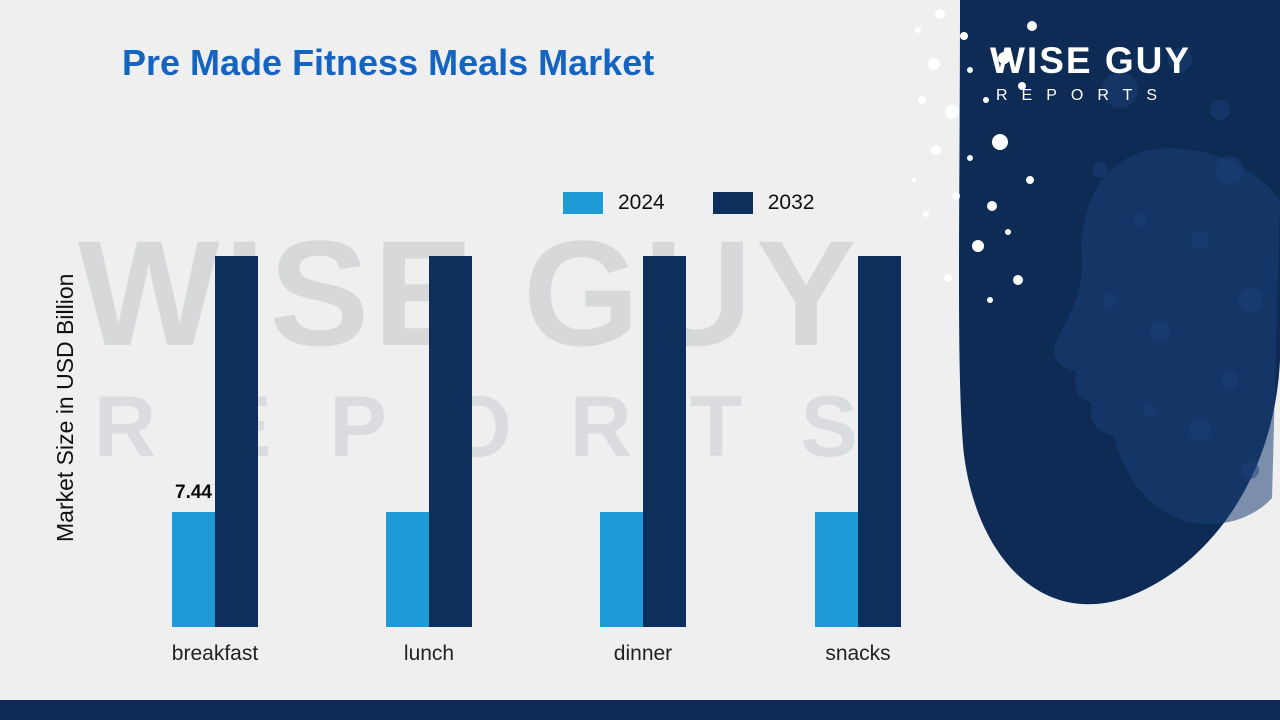  Describe the element at coordinates (450, 441) in the screenshot. I see `bar-2032-lunch` at that location.